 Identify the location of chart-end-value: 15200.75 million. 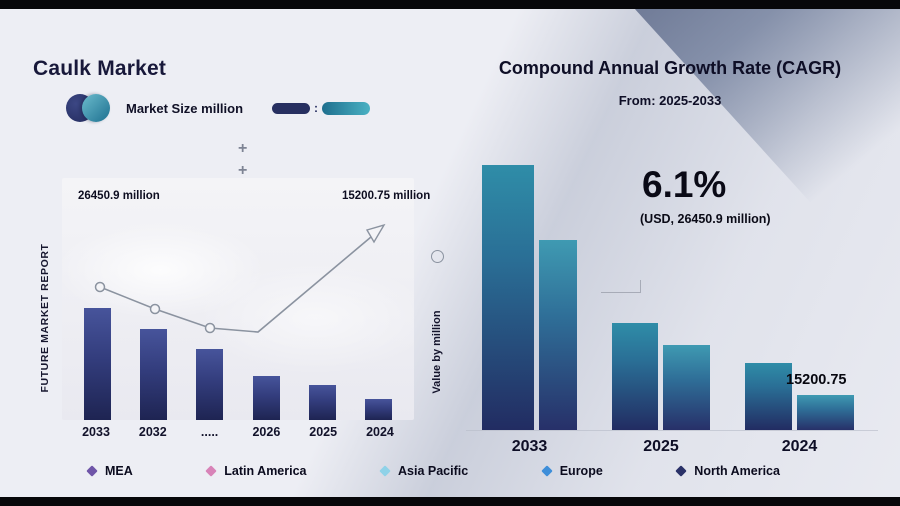
(386, 196).